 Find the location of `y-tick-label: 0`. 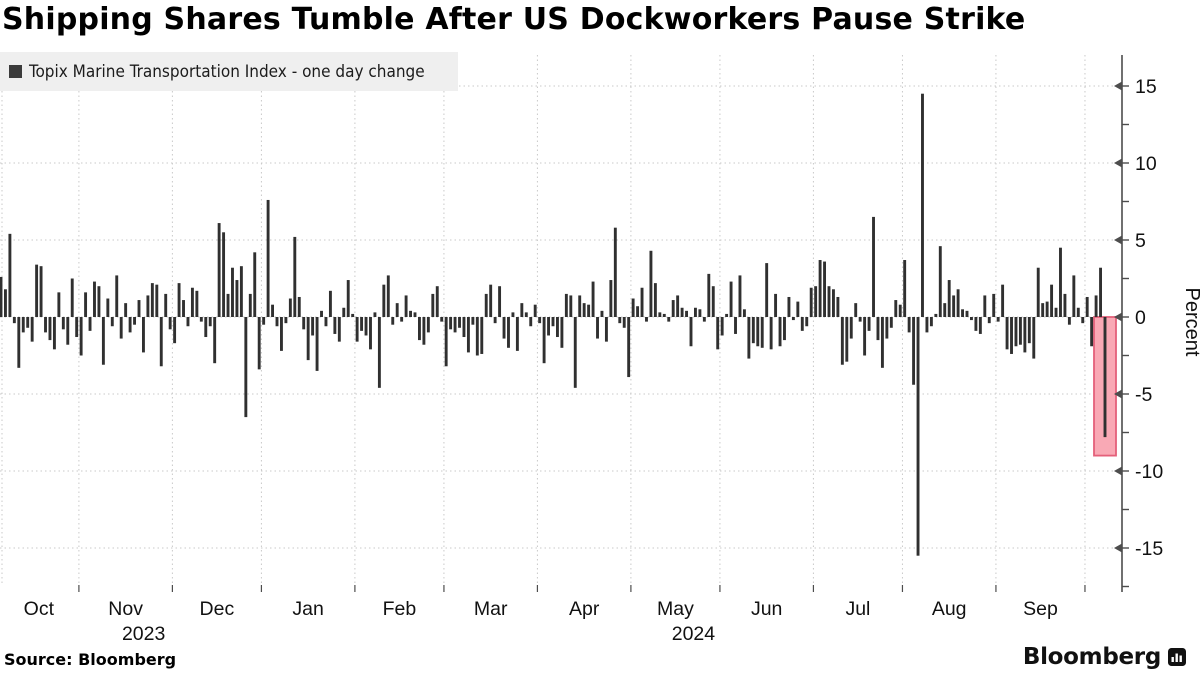

y-tick-label: 0 is located at coordinates (1140, 318).